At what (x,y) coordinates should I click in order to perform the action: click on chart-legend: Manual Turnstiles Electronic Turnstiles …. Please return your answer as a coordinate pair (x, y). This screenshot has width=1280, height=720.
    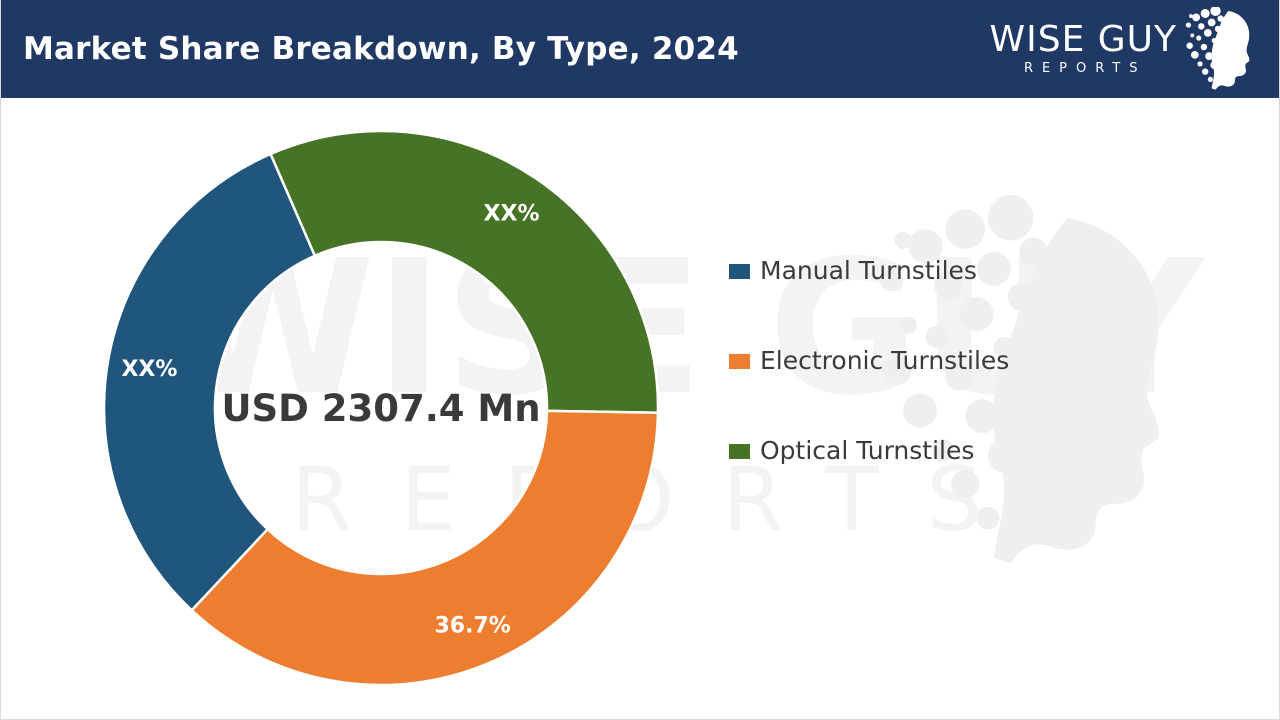
    Looking at the image, I should click on (869, 391).